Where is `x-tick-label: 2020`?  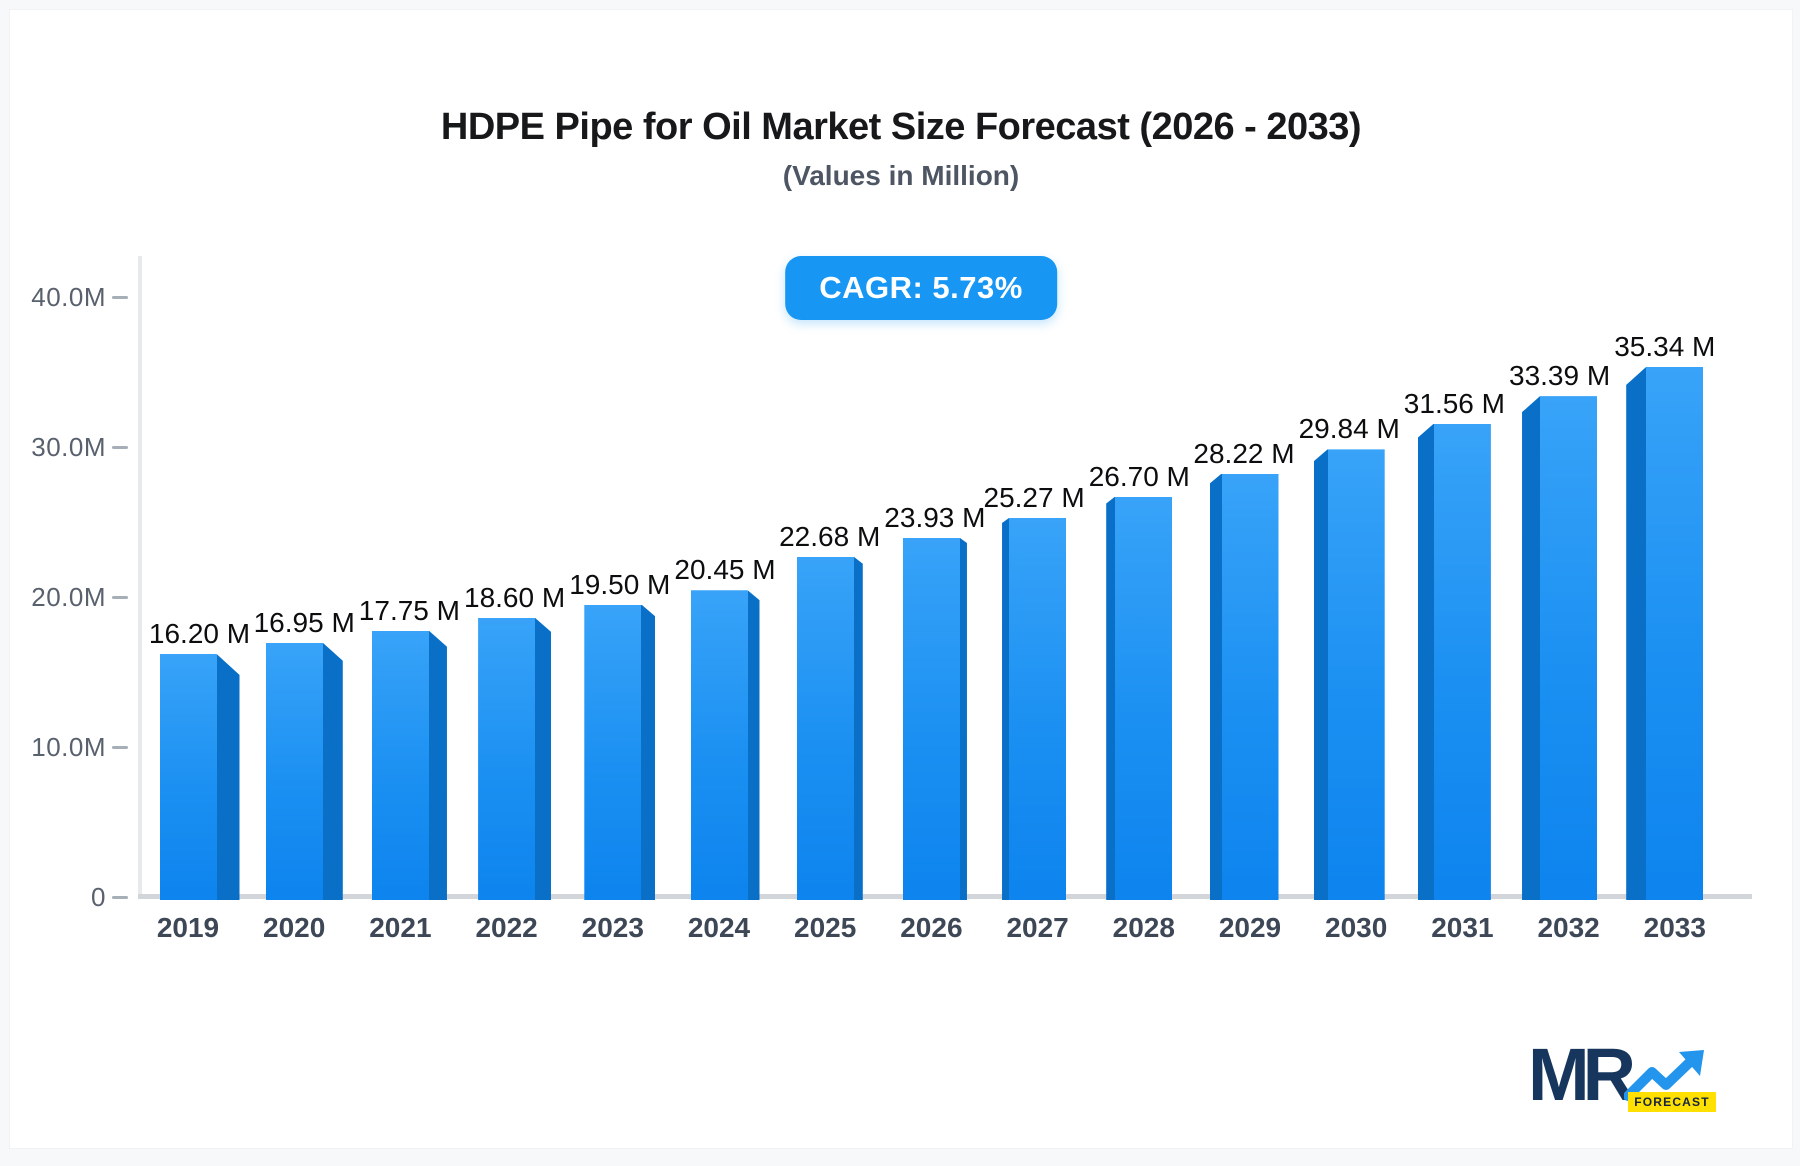
x-tick-label: 2020 is located at coordinates (294, 927).